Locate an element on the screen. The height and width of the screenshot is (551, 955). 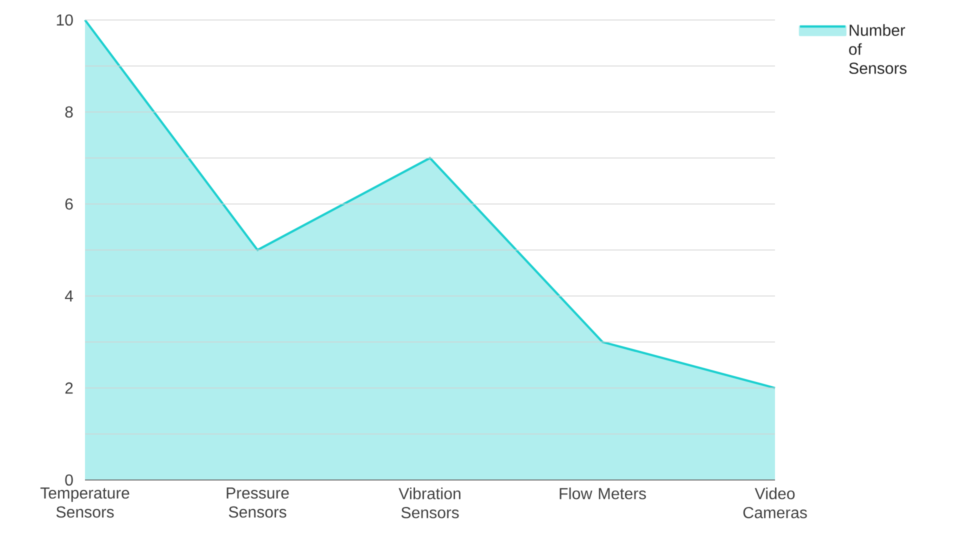
y-tick-label: 2 is located at coordinates (69, 388).